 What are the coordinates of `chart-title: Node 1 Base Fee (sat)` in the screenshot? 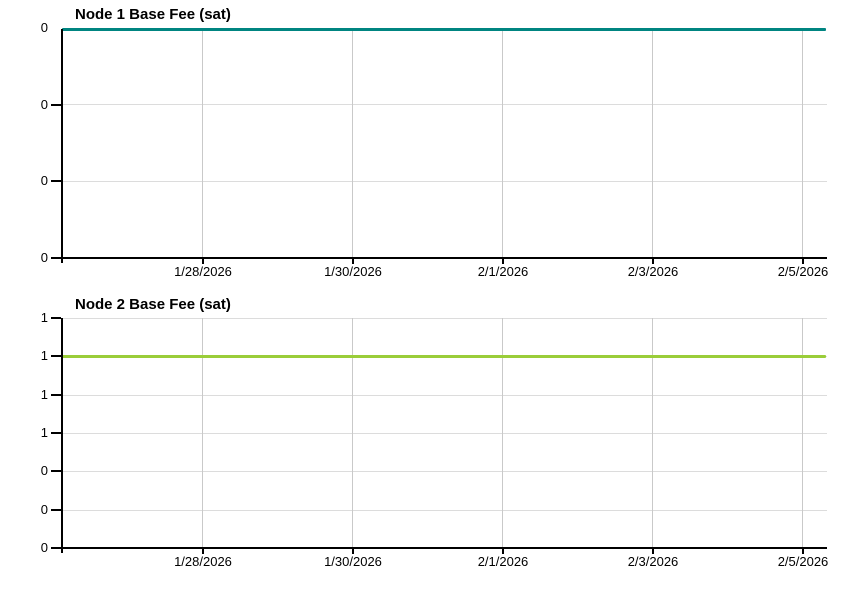 It's located at (153, 14).